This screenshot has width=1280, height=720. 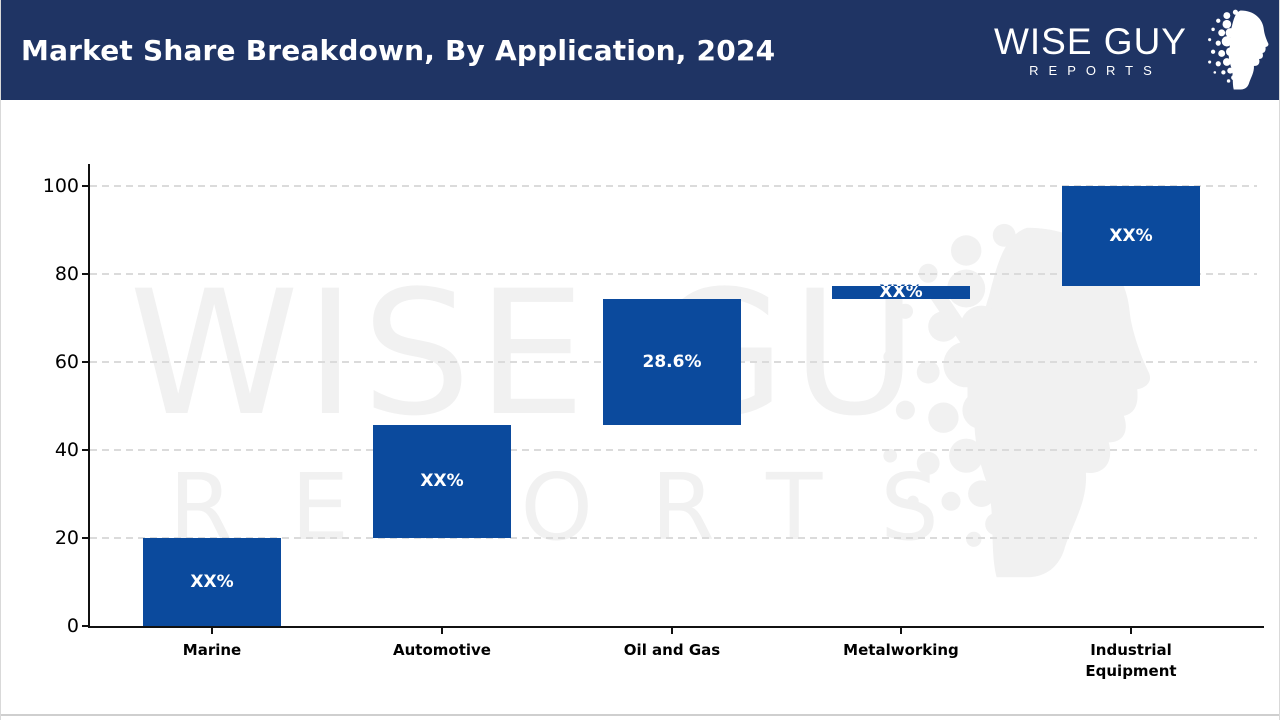 I want to click on y-tick-label: 80, so click(x=66, y=274).